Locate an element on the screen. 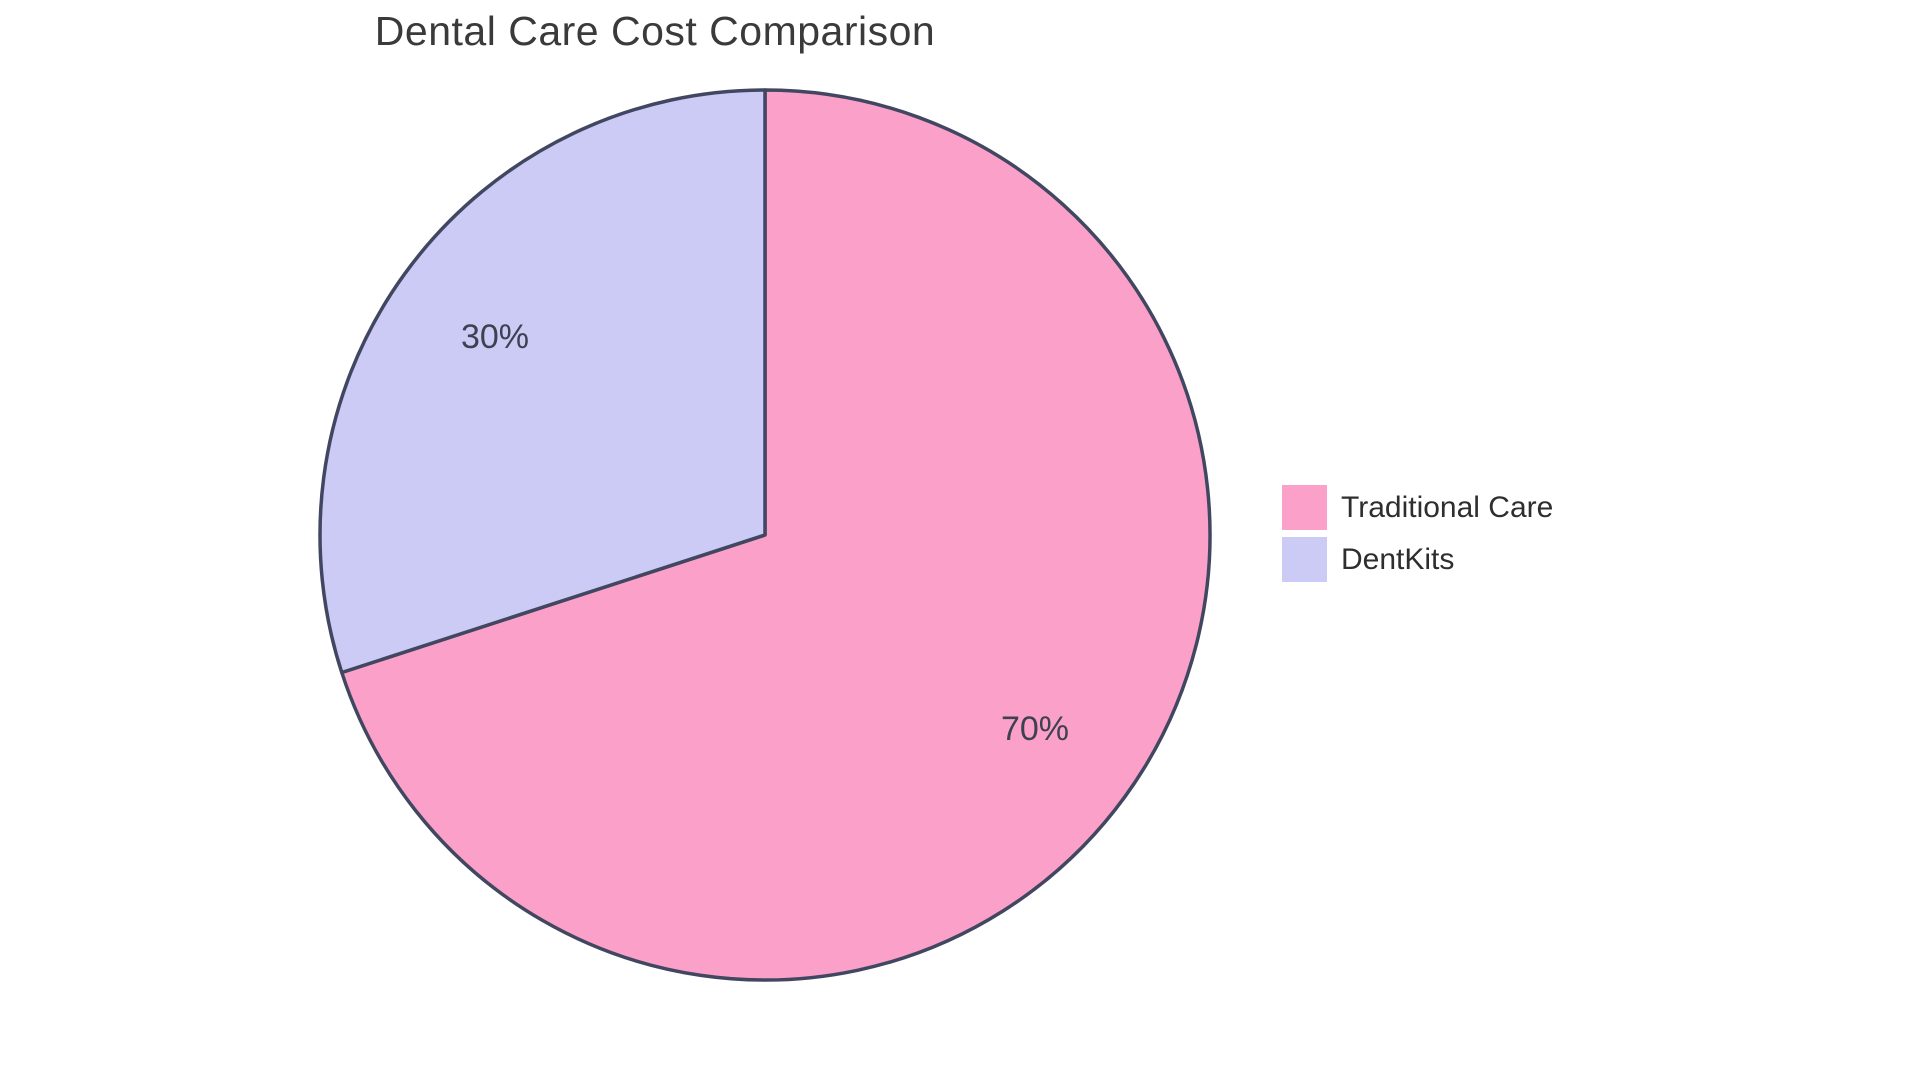 This screenshot has height=1083, width=1920. chart-title: Dental Care Cost Comparison is located at coordinates (655, 31).